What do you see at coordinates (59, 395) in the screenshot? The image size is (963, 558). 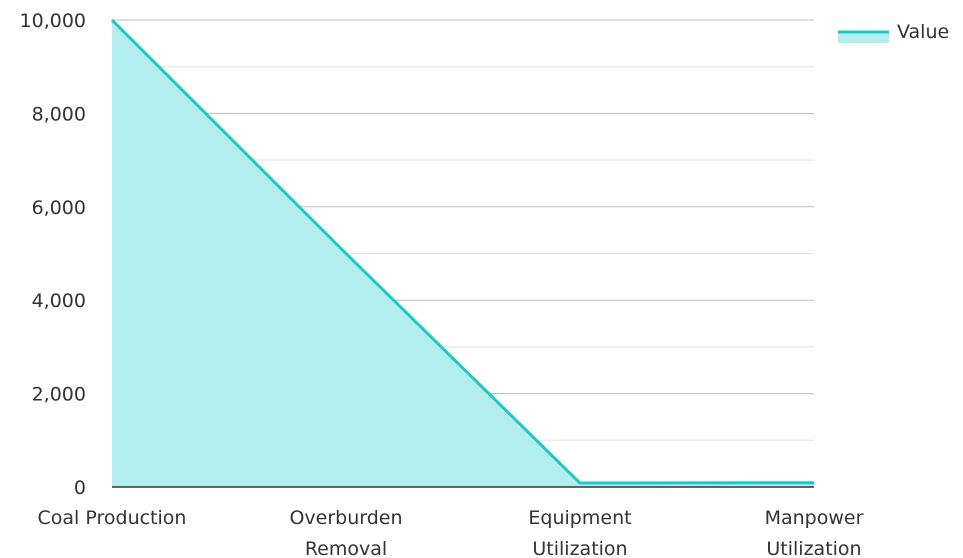 I see `y-tick-label: 2,000` at bounding box center [59, 395].